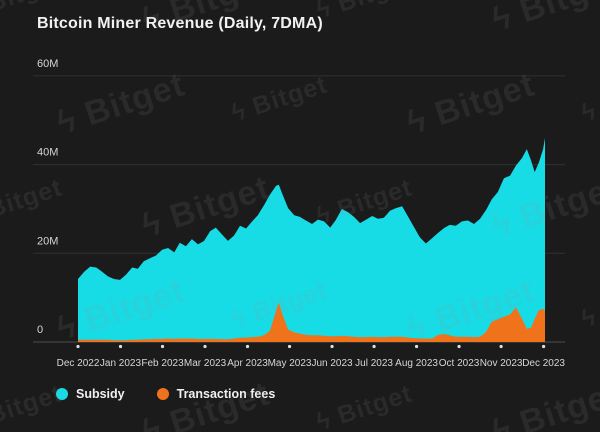  Describe the element at coordinates (47, 241) in the screenshot. I see `y-tick-label: 20M` at that location.